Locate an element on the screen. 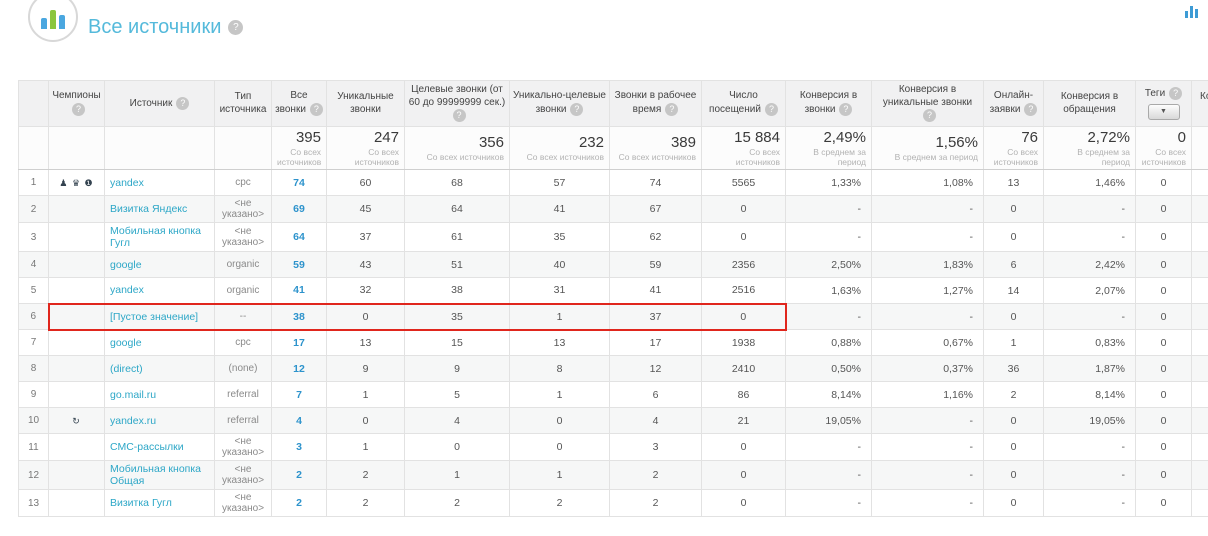  summary-value: 15 884 is located at coordinates (757, 137).